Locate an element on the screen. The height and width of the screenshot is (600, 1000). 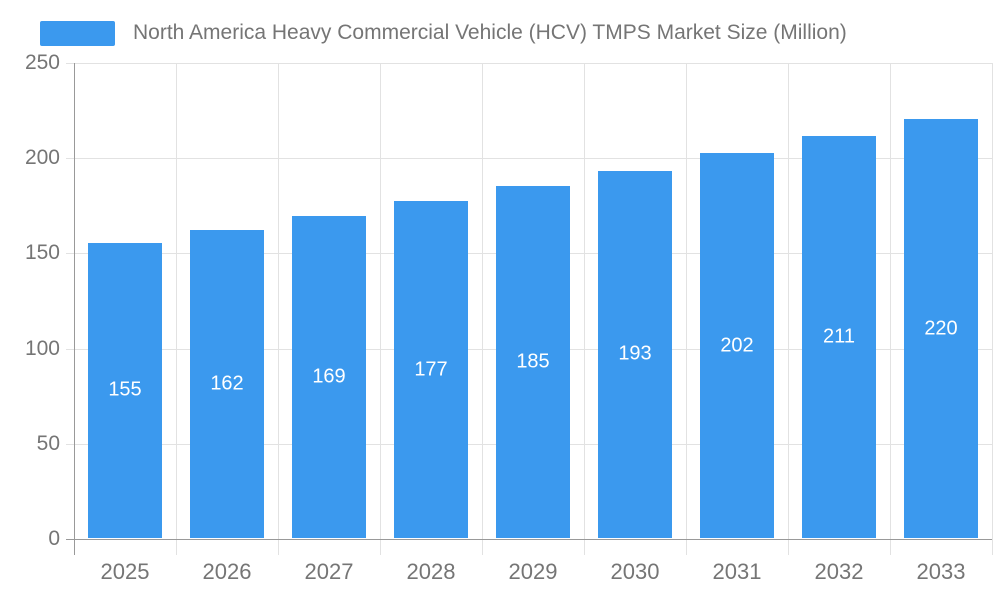
x-axis-tick-label: 2031 is located at coordinates (737, 571).